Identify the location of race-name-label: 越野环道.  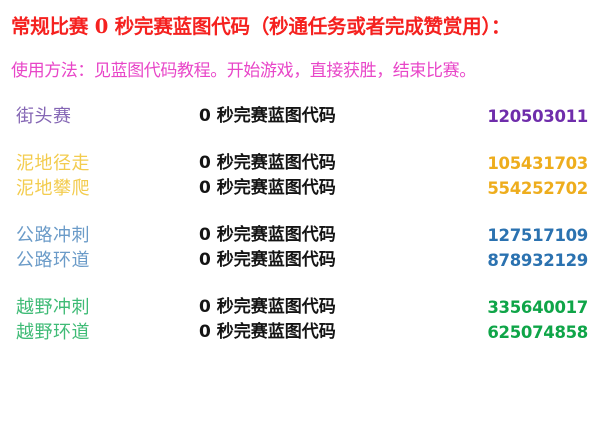
(53, 332).